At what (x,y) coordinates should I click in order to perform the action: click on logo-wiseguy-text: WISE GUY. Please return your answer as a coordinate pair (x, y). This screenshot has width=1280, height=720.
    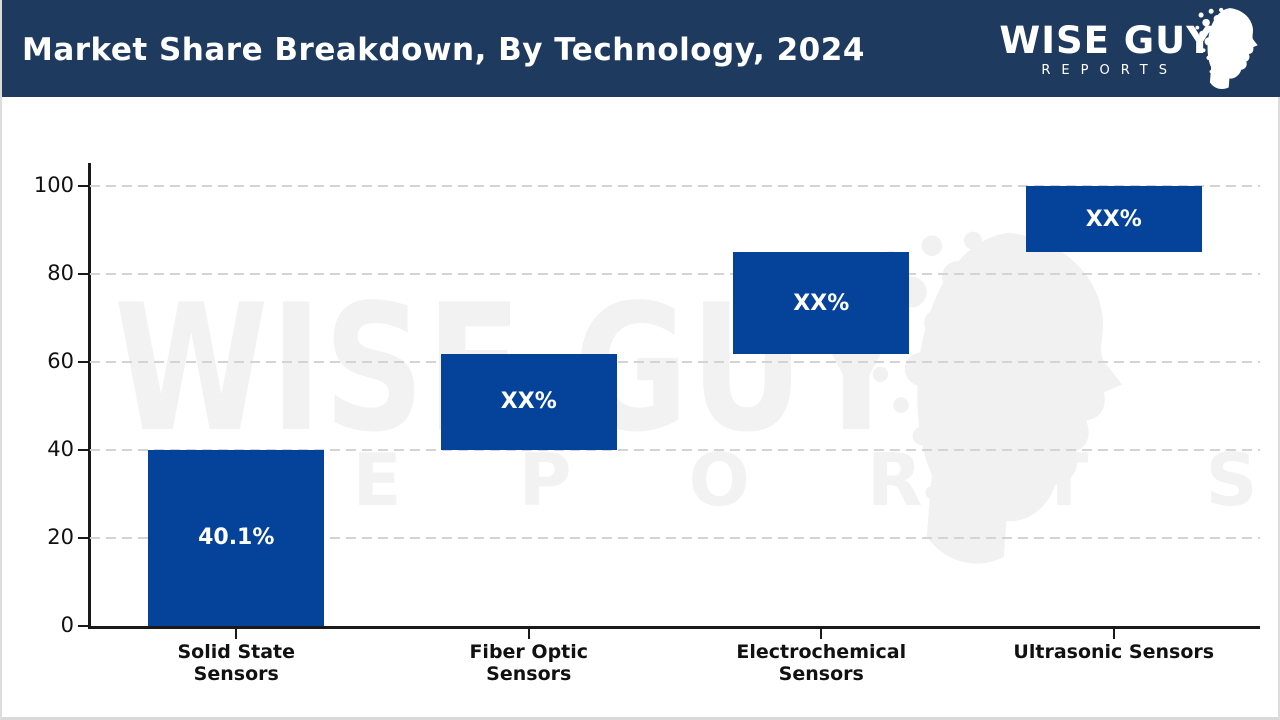
    Looking at the image, I should click on (1106, 40).